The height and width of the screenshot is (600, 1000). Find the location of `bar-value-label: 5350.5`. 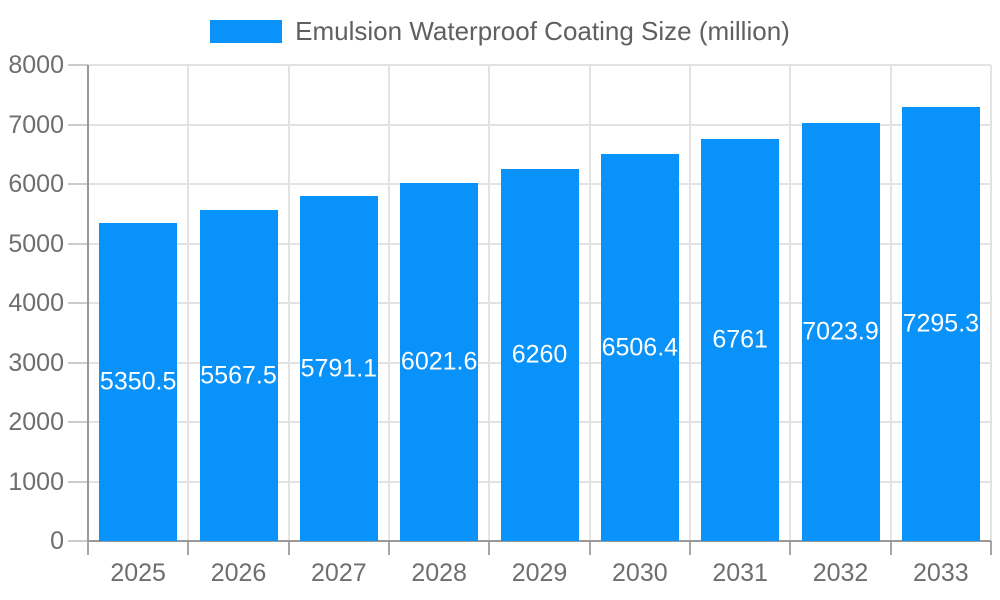

bar-value-label: 5350.5 is located at coordinates (138, 381).